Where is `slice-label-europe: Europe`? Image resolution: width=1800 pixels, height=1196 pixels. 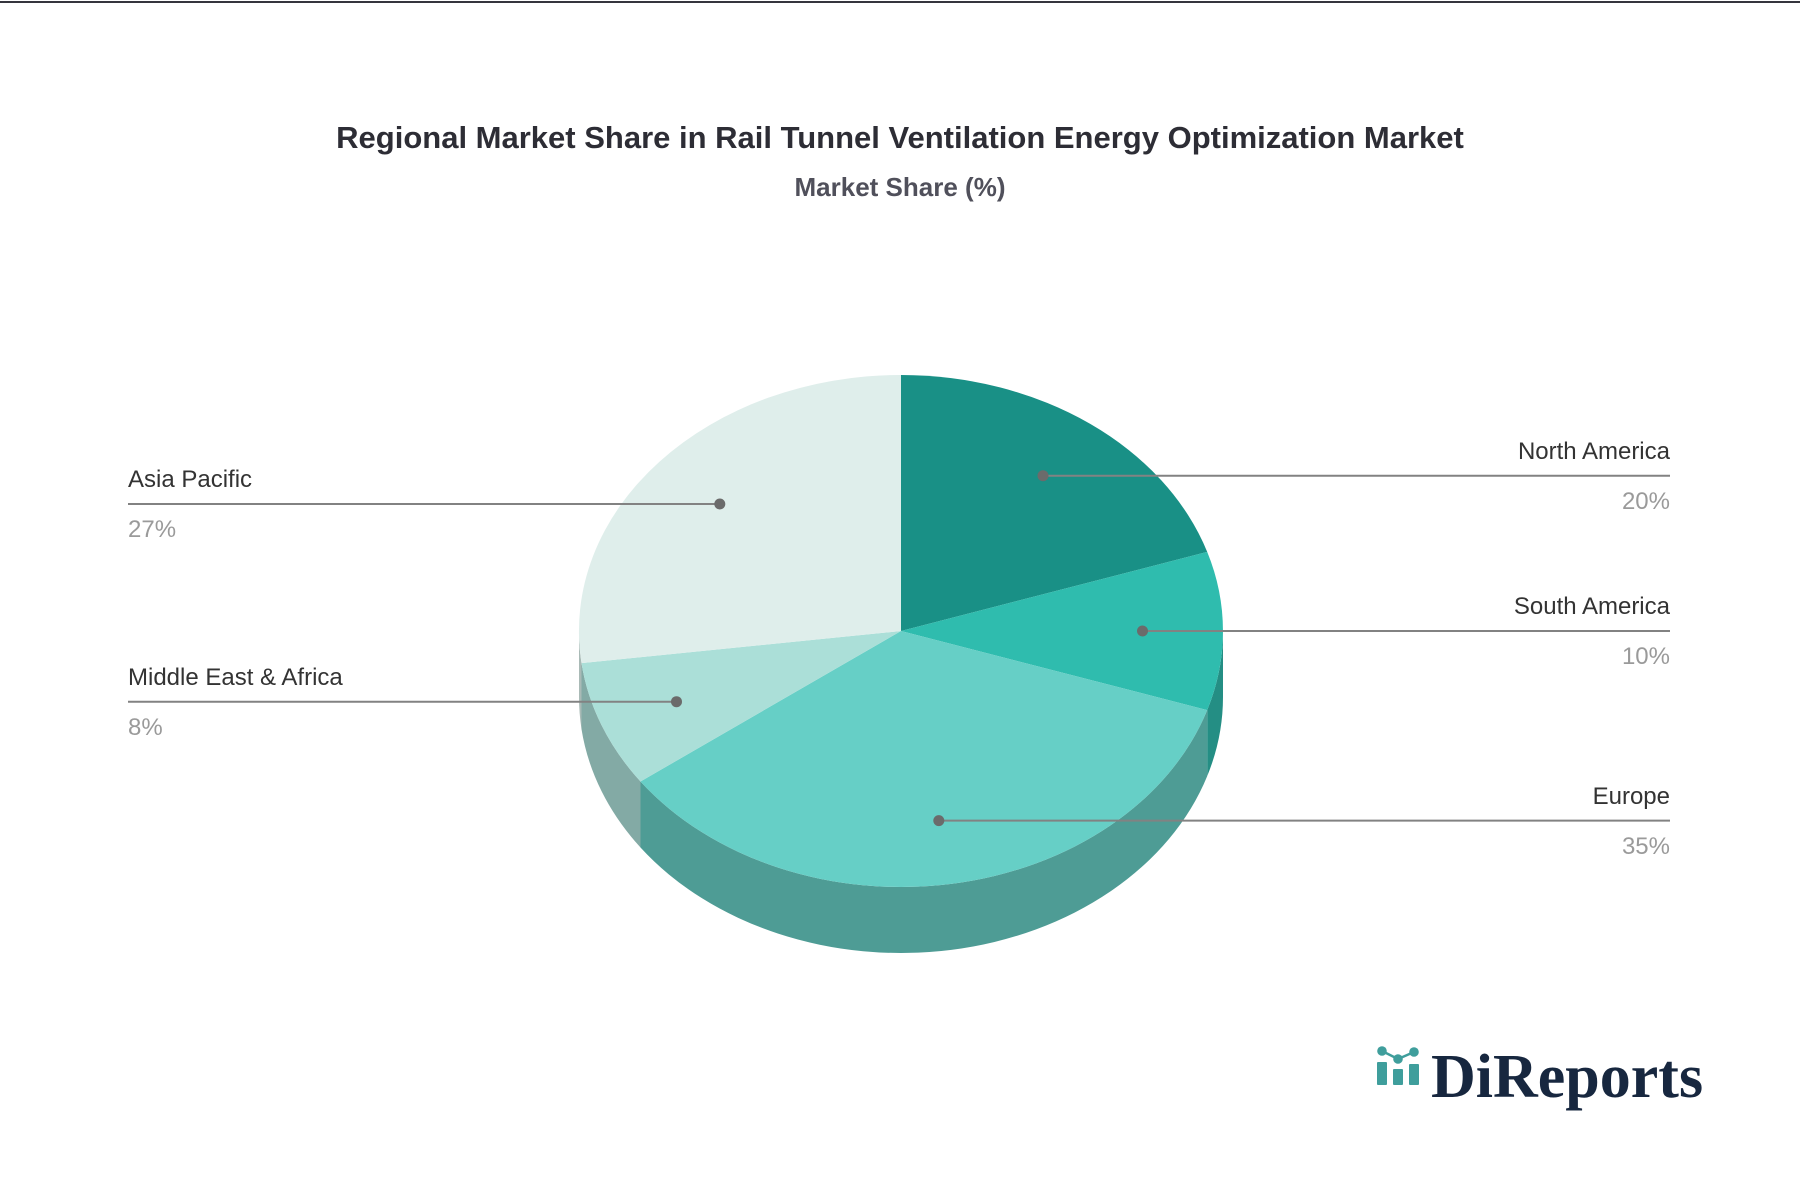 slice-label-europe: Europe is located at coordinates (1631, 796).